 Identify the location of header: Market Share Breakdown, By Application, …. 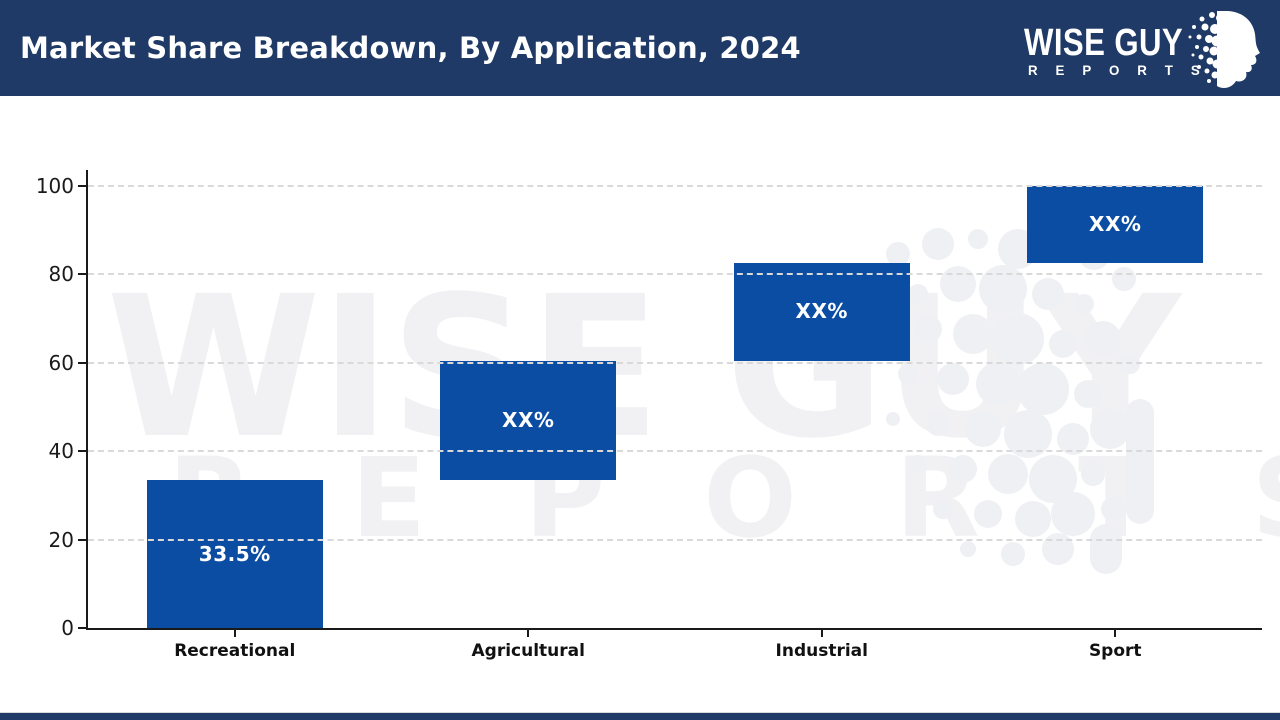
(640, 48).